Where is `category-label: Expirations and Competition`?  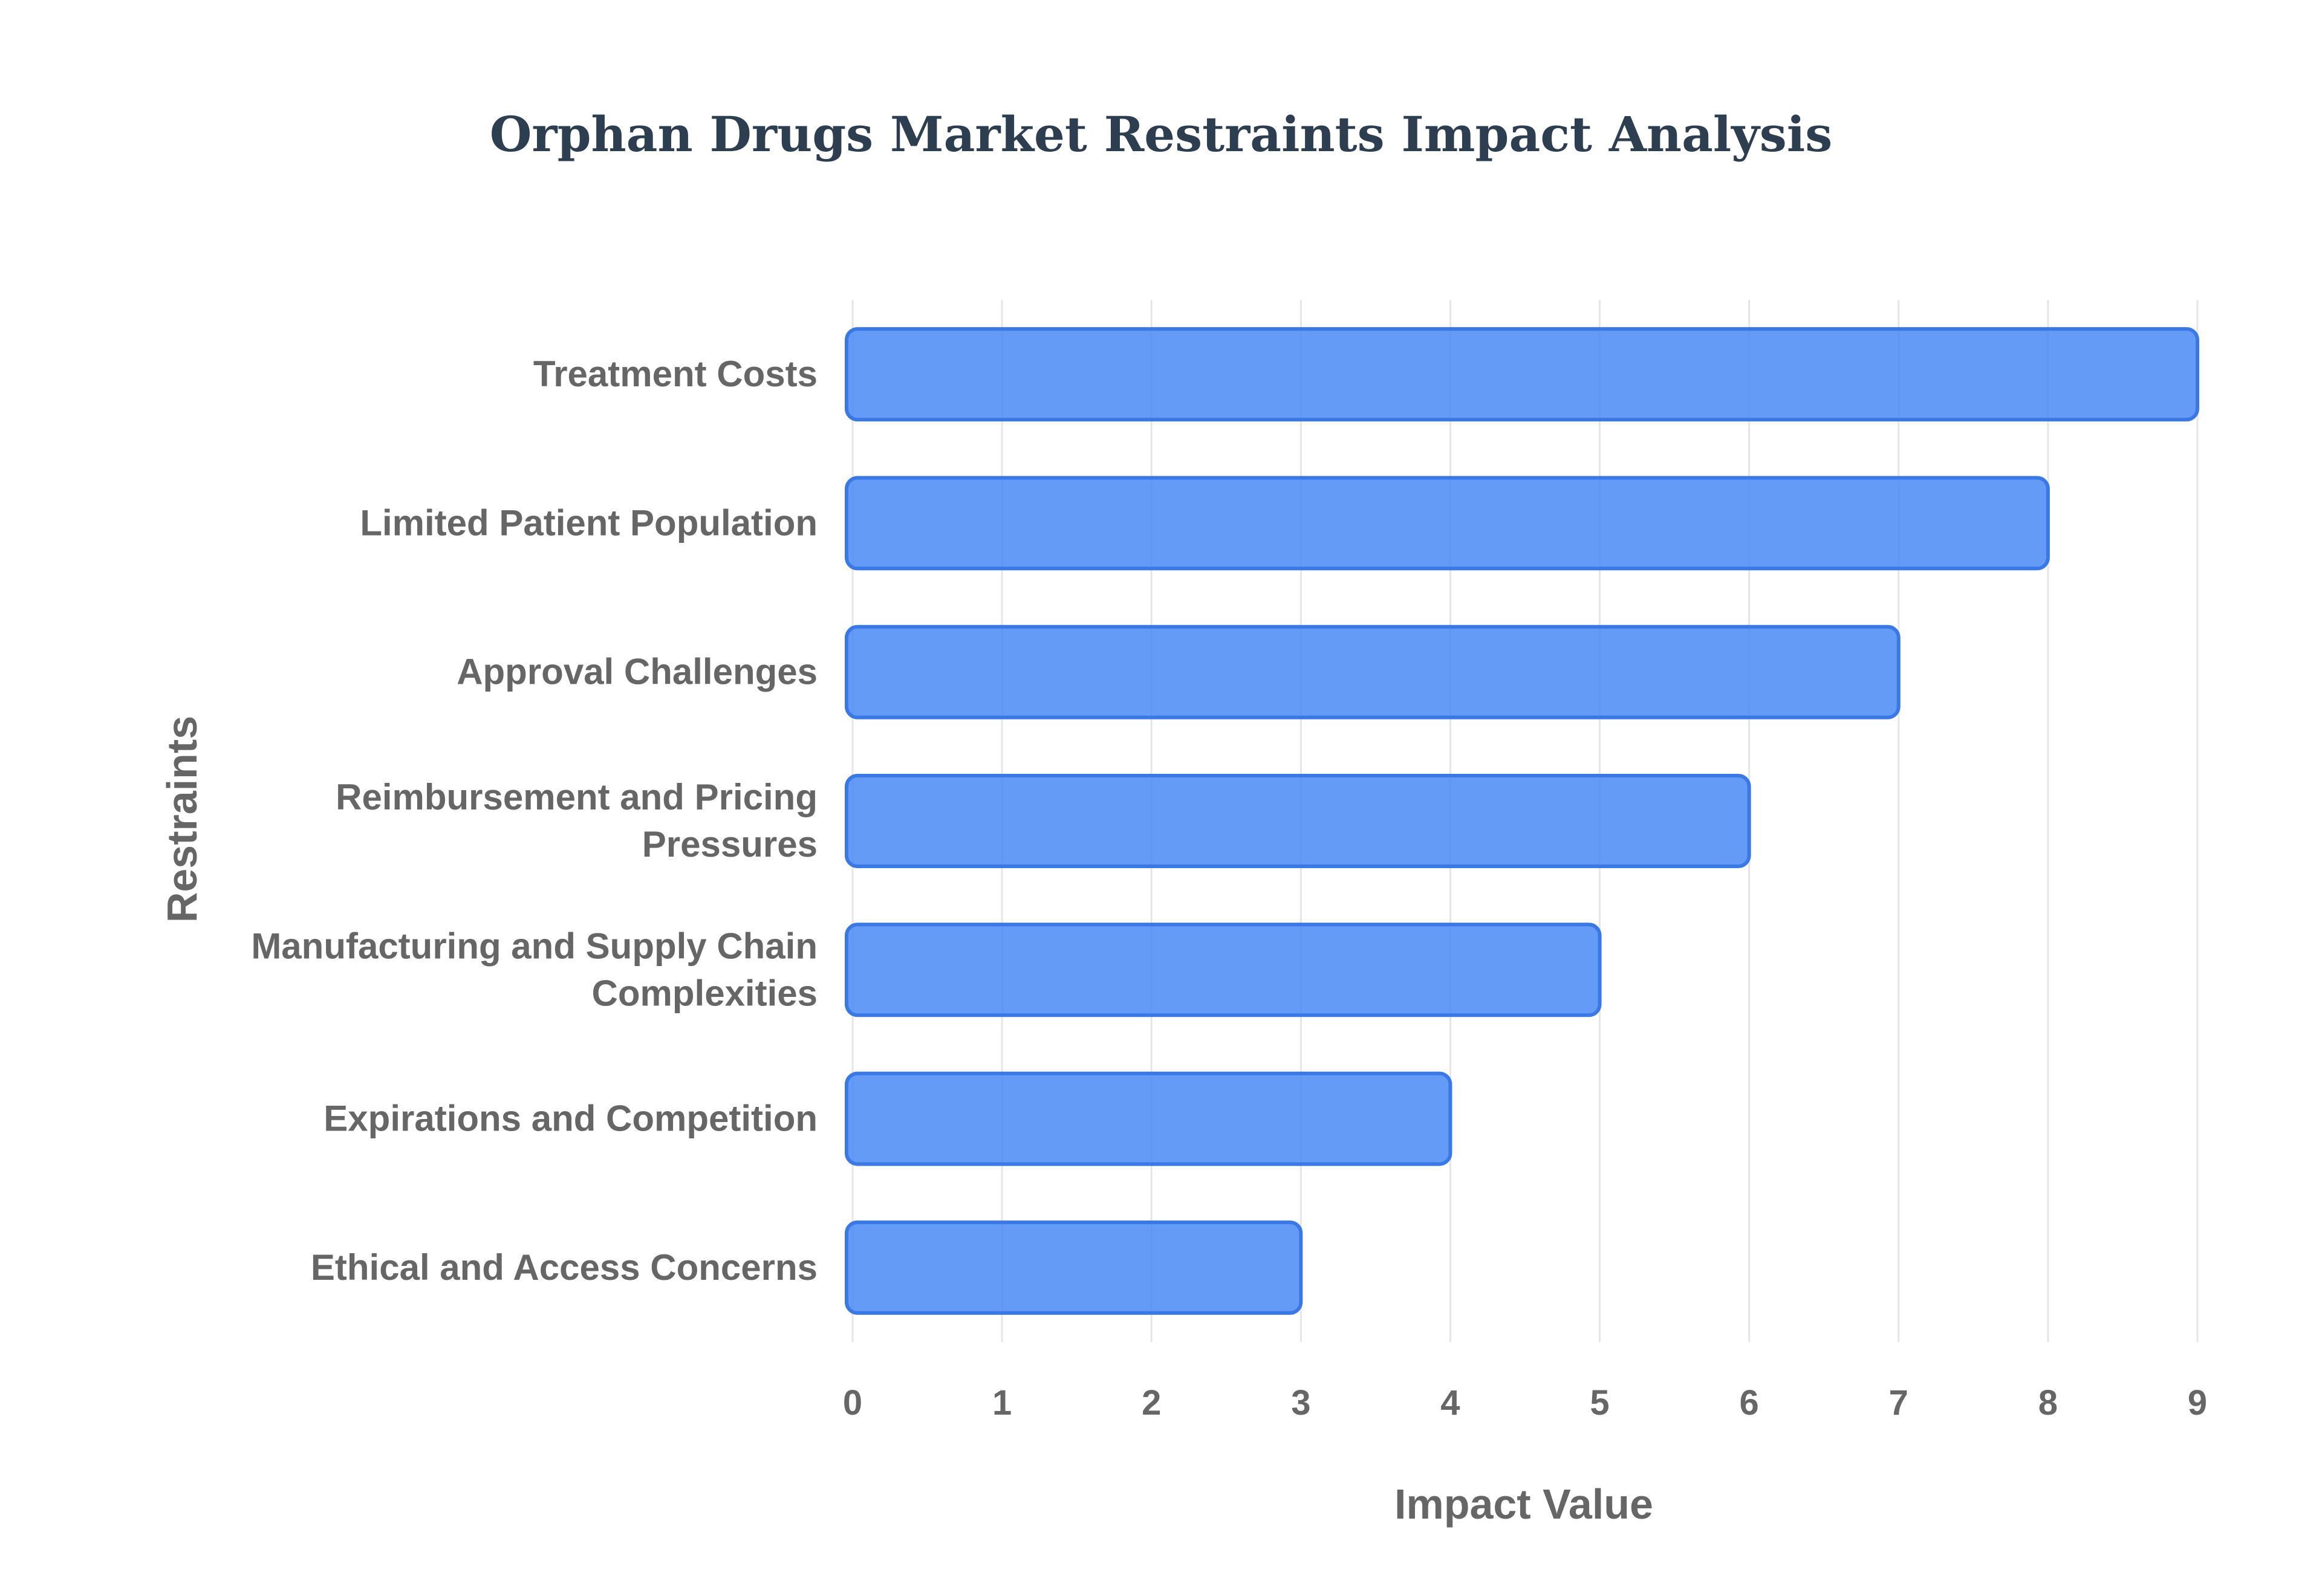 category-label: Expirations and Competition is located at coordinates (571, 1118).